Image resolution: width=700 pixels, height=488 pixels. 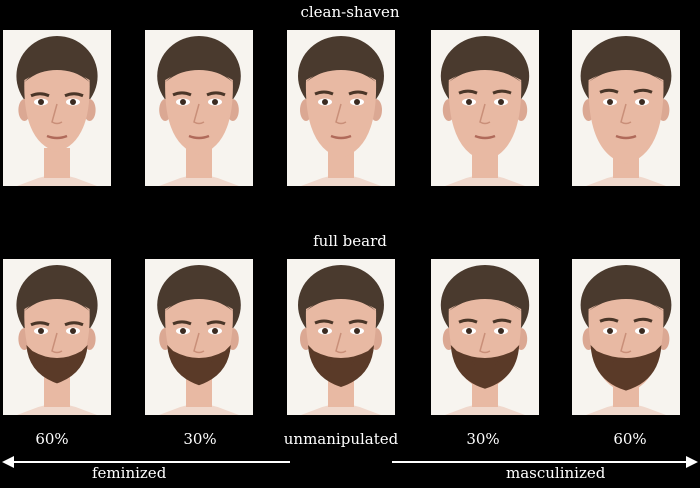 I want to click on arrow-label-feminized: feminized, so click(x=129, y=473).